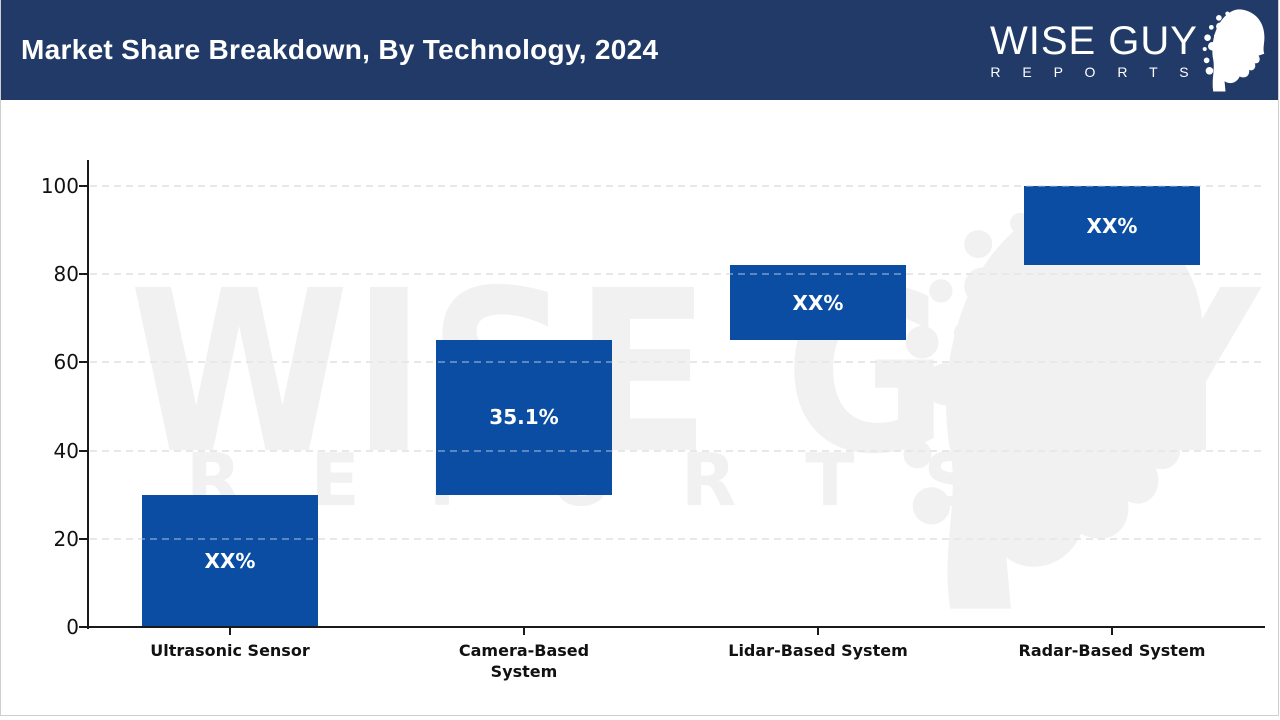 This screenshot has width=1280, height=720. Describe the element at coordinates (1093, 41) in the screenshot. I see `logo-brand-text: WISE GUY` at that location.